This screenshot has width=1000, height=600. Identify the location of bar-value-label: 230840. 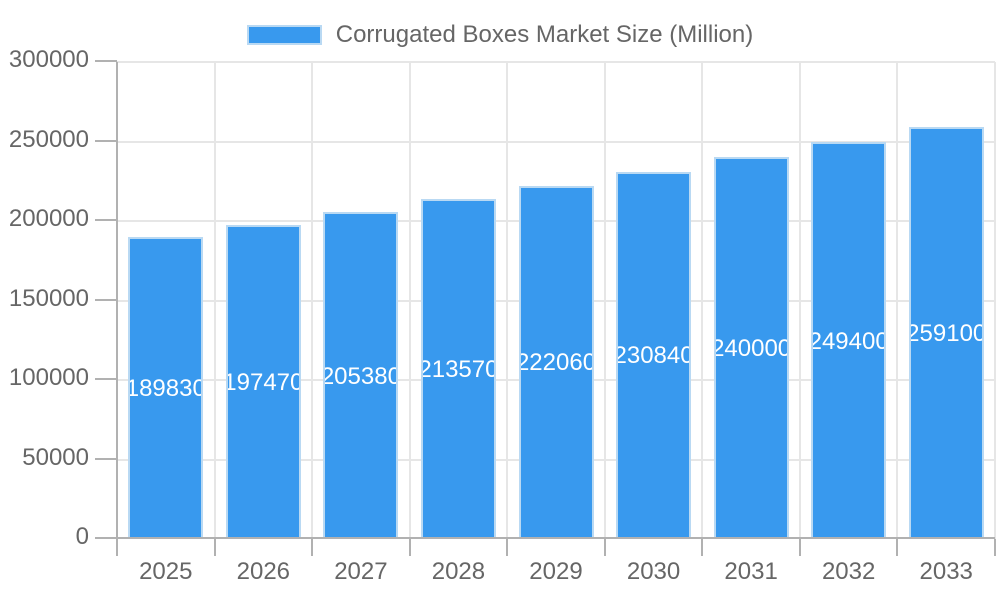
(654, 356).